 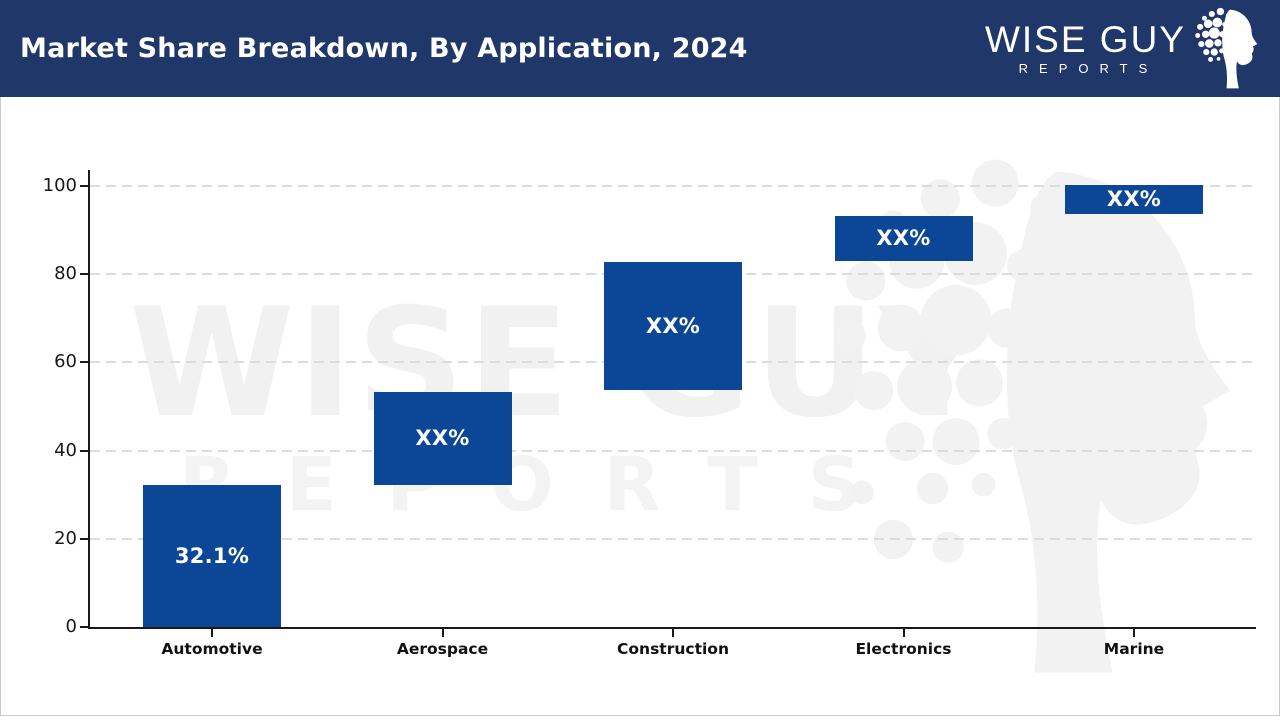 I want to click on logo-text: WISE GUY REPORTS, so click(x=1085, y=47).